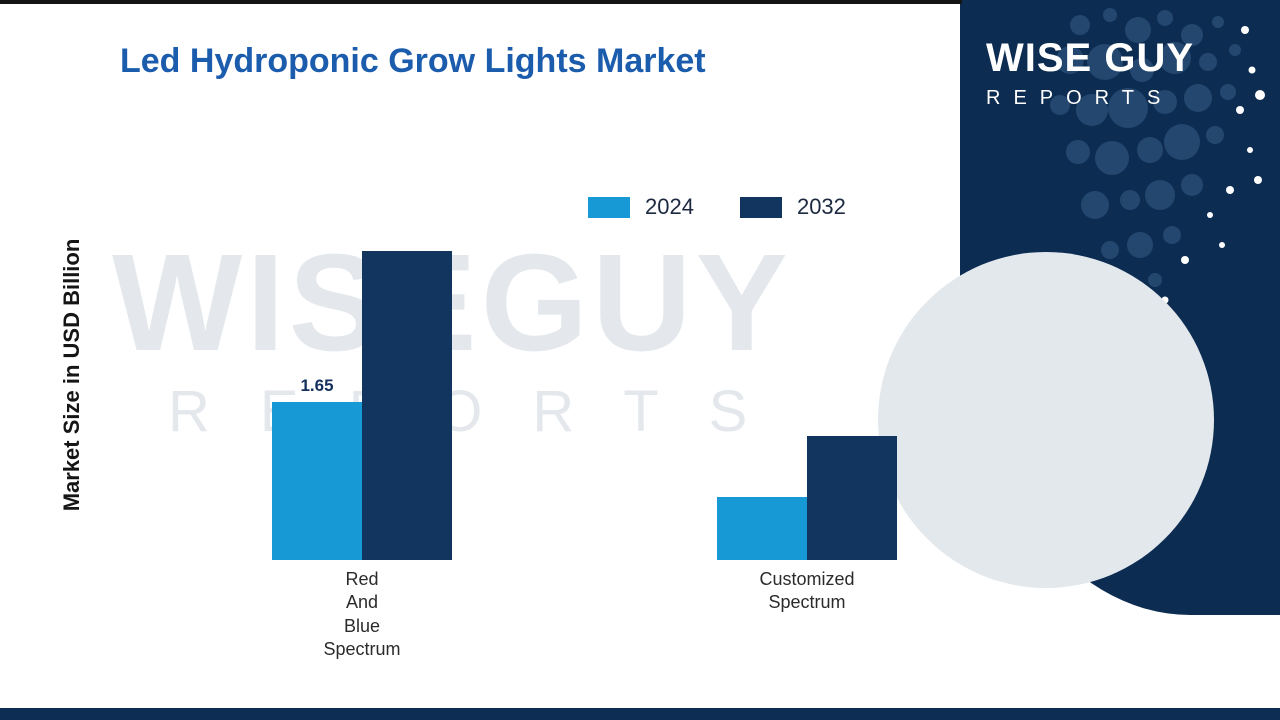  What do you see at coordinates (852, 498) in the screenshot?
I see `bar-2032-customized-spectrum` at bounding box center [852, 498].